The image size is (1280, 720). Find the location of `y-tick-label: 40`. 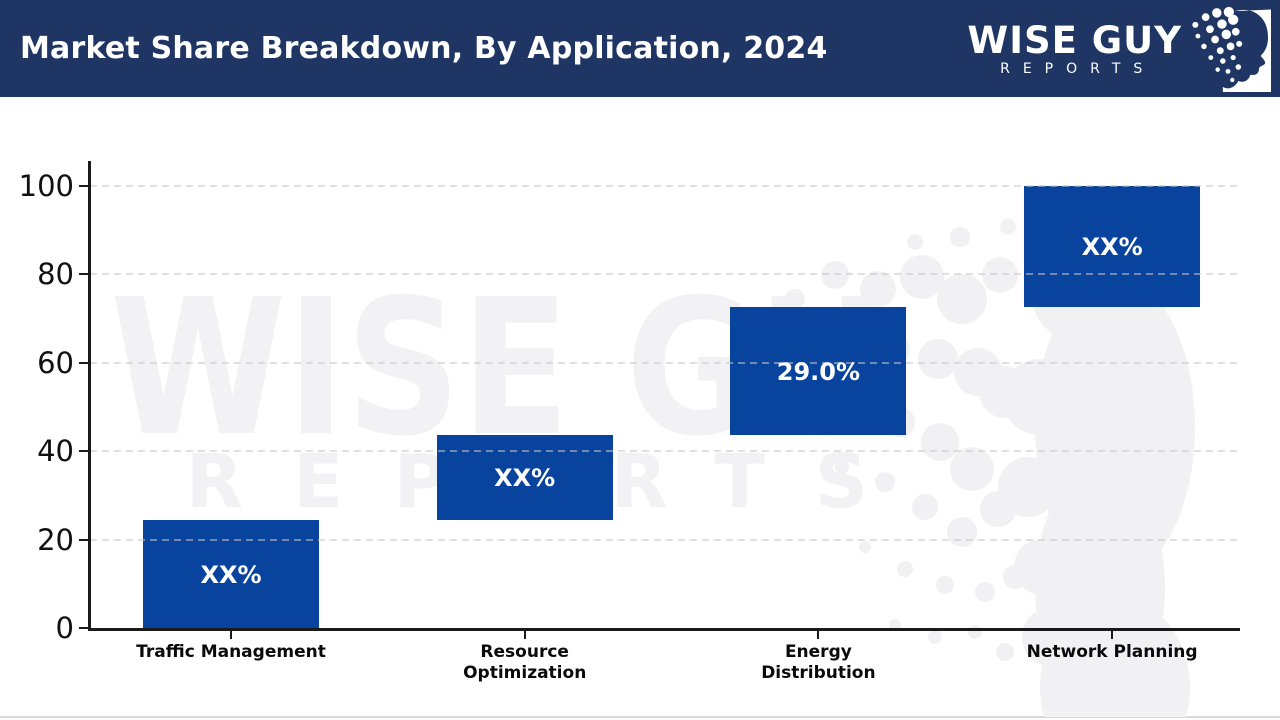

y-tick-label: 40 is located at coordinates (55, 451).